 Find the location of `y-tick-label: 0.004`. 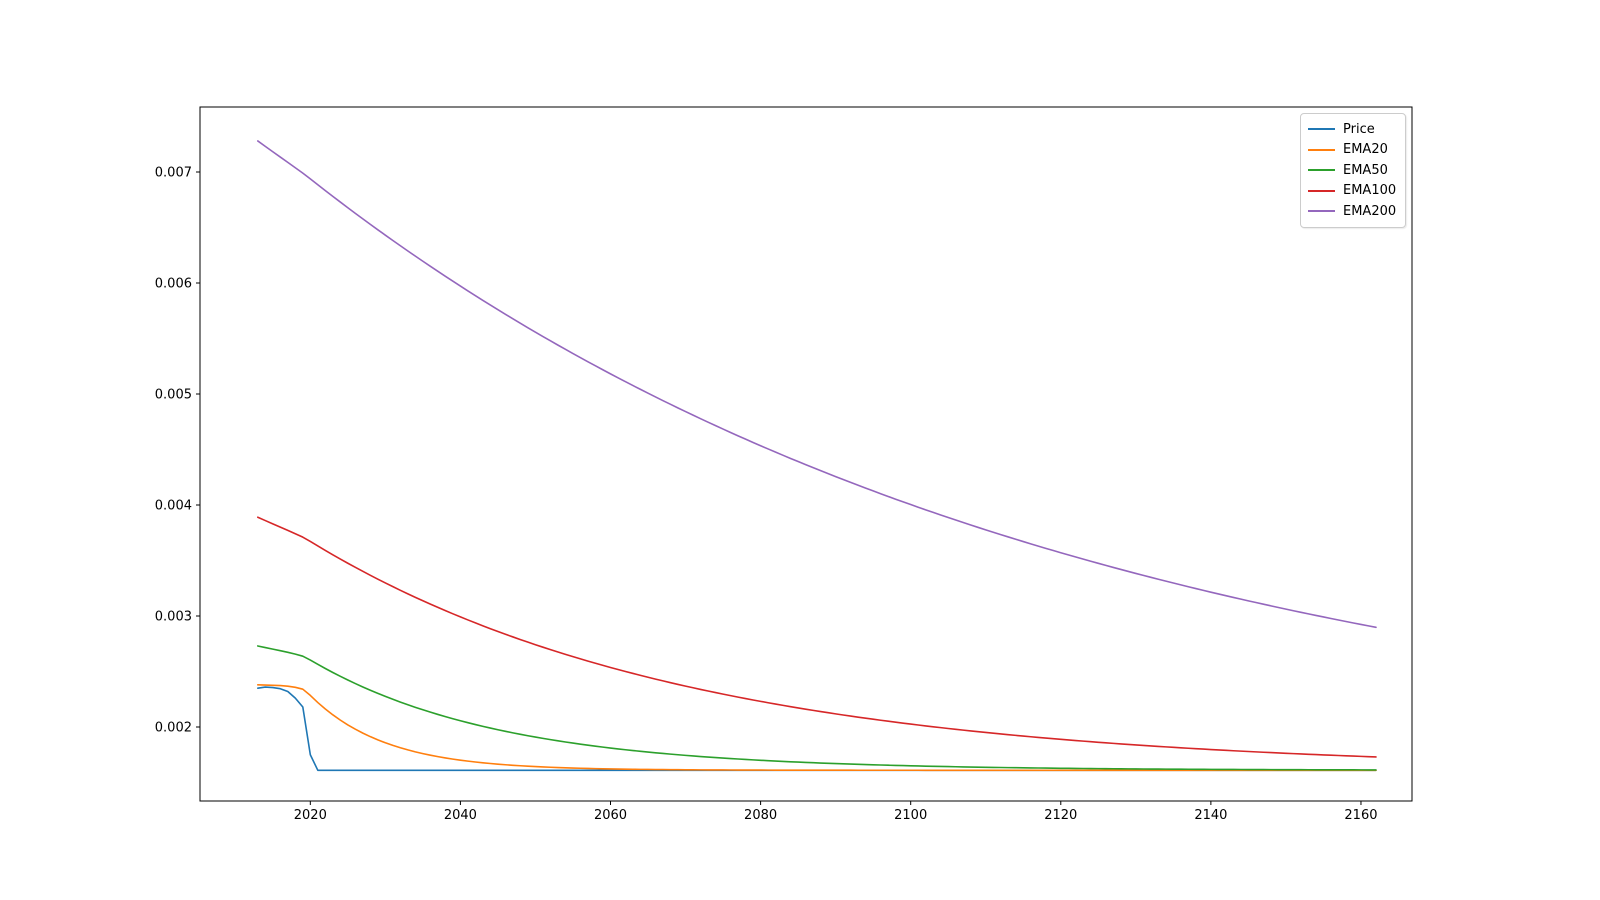

y-tick-label: 0.004 is located at coordinates (173, 505).